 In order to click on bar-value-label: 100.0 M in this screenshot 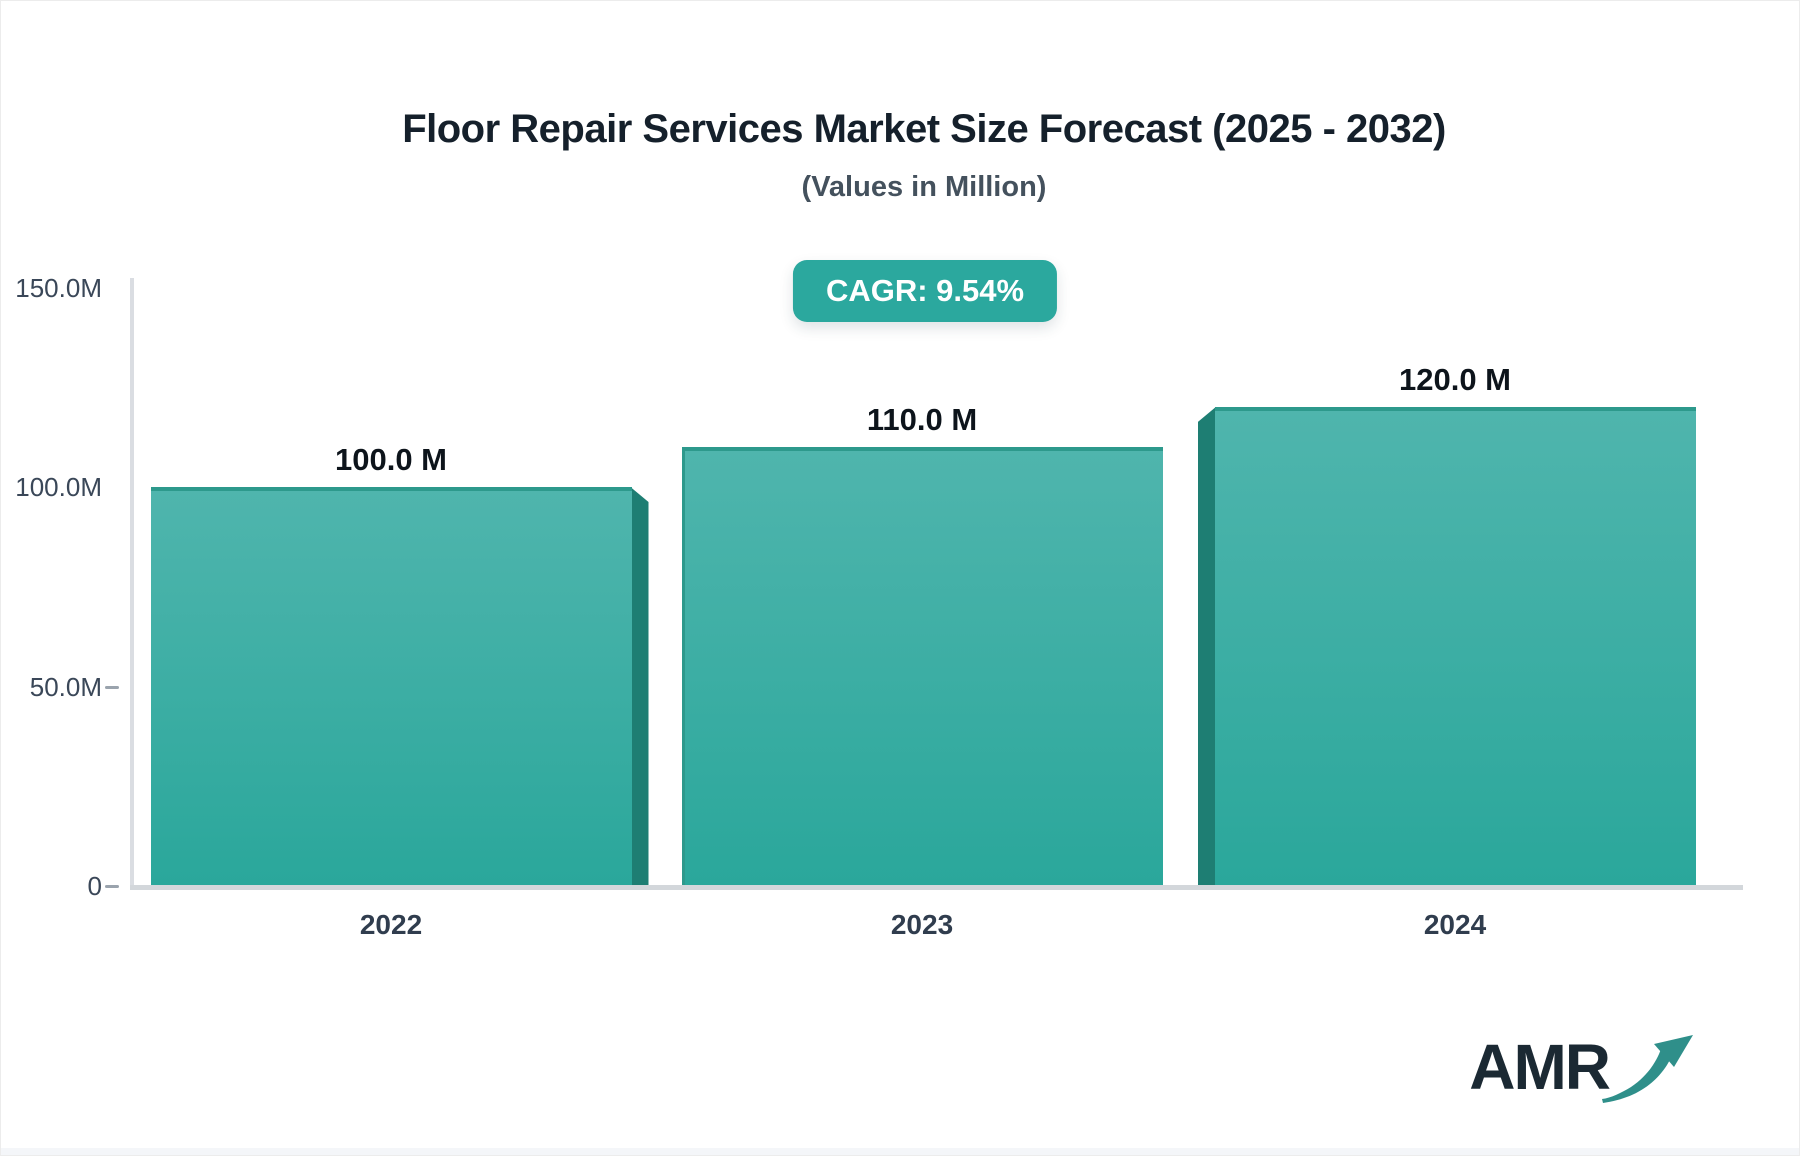, I will do `click(391, 459)`.